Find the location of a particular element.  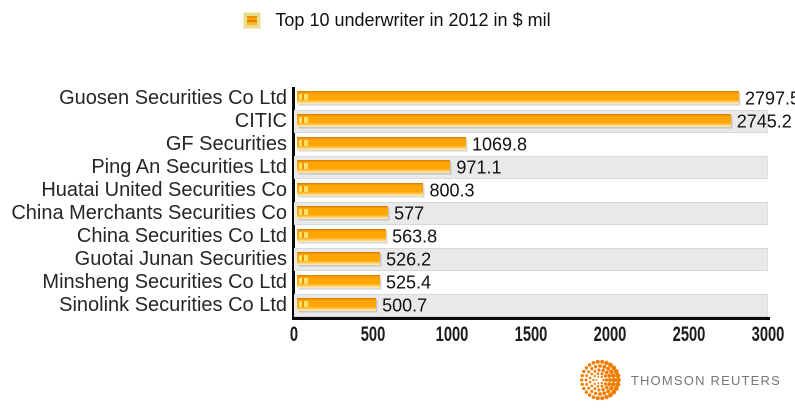

chart-row: Huatai United Securities Co 800.3 is located at coordinates (384, 190).